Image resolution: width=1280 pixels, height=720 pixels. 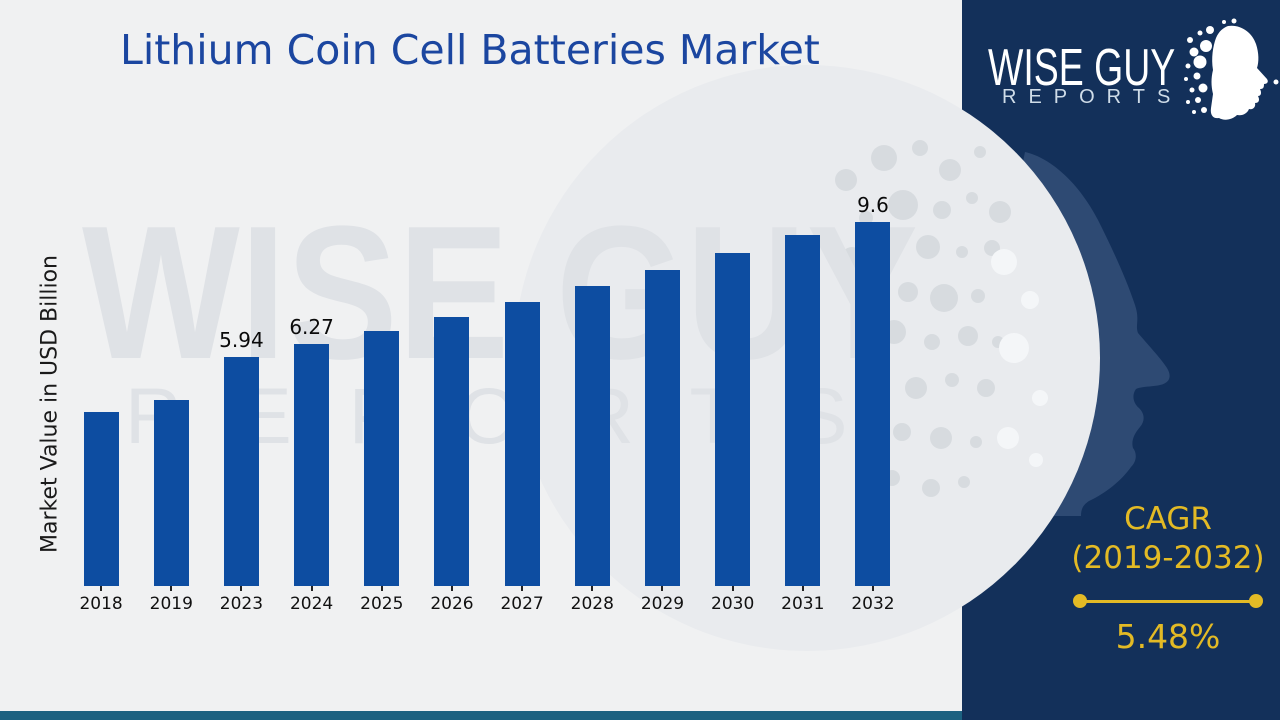 I want to click on y-axis-label: Market Value in USD Billion, so click(x=50, y=404).